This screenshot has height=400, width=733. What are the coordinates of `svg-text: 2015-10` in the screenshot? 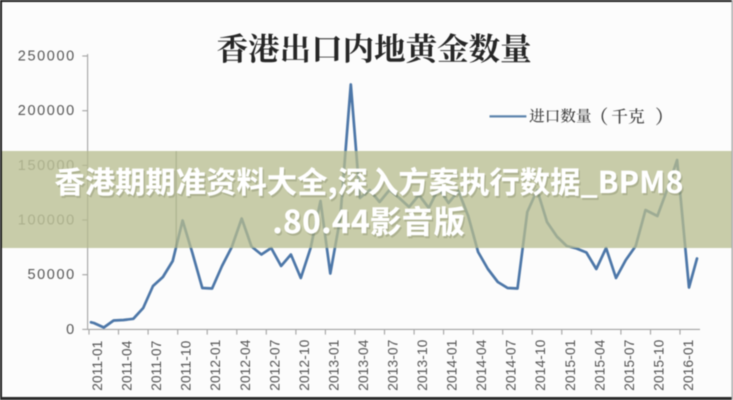 It's located at (659, 365).